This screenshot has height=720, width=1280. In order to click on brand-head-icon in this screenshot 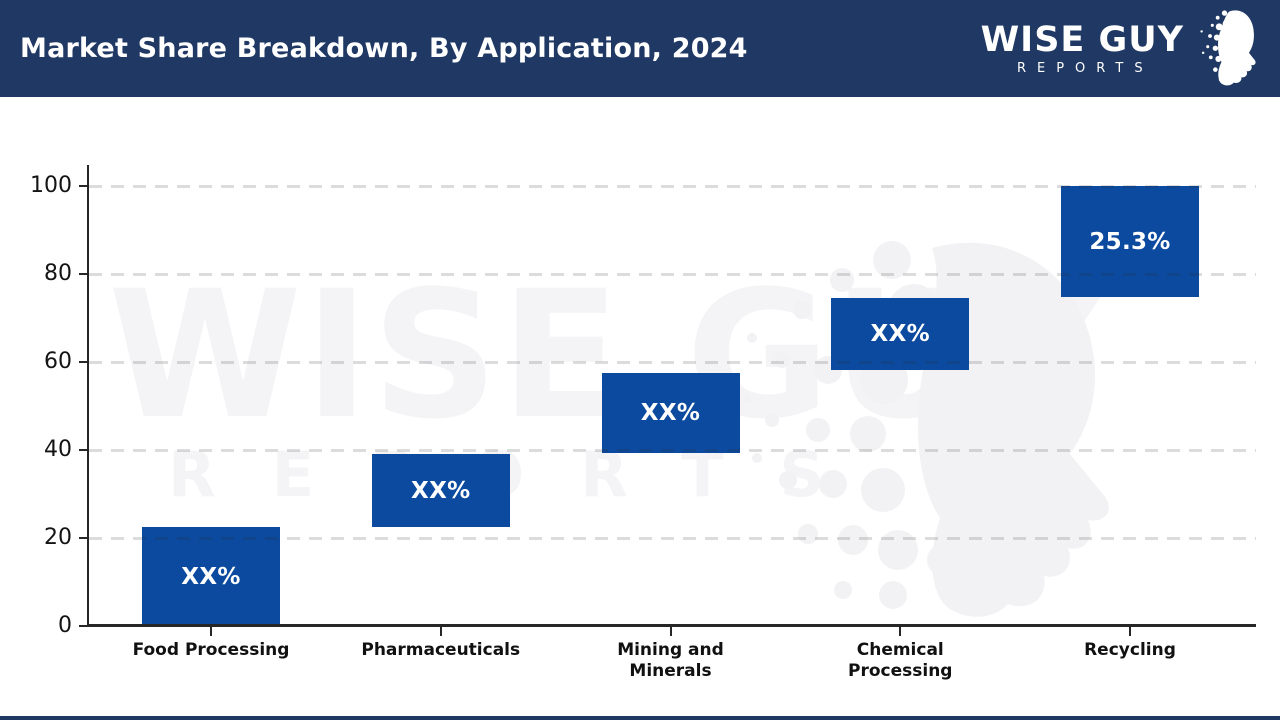, I will do `click(1228, 47)`.